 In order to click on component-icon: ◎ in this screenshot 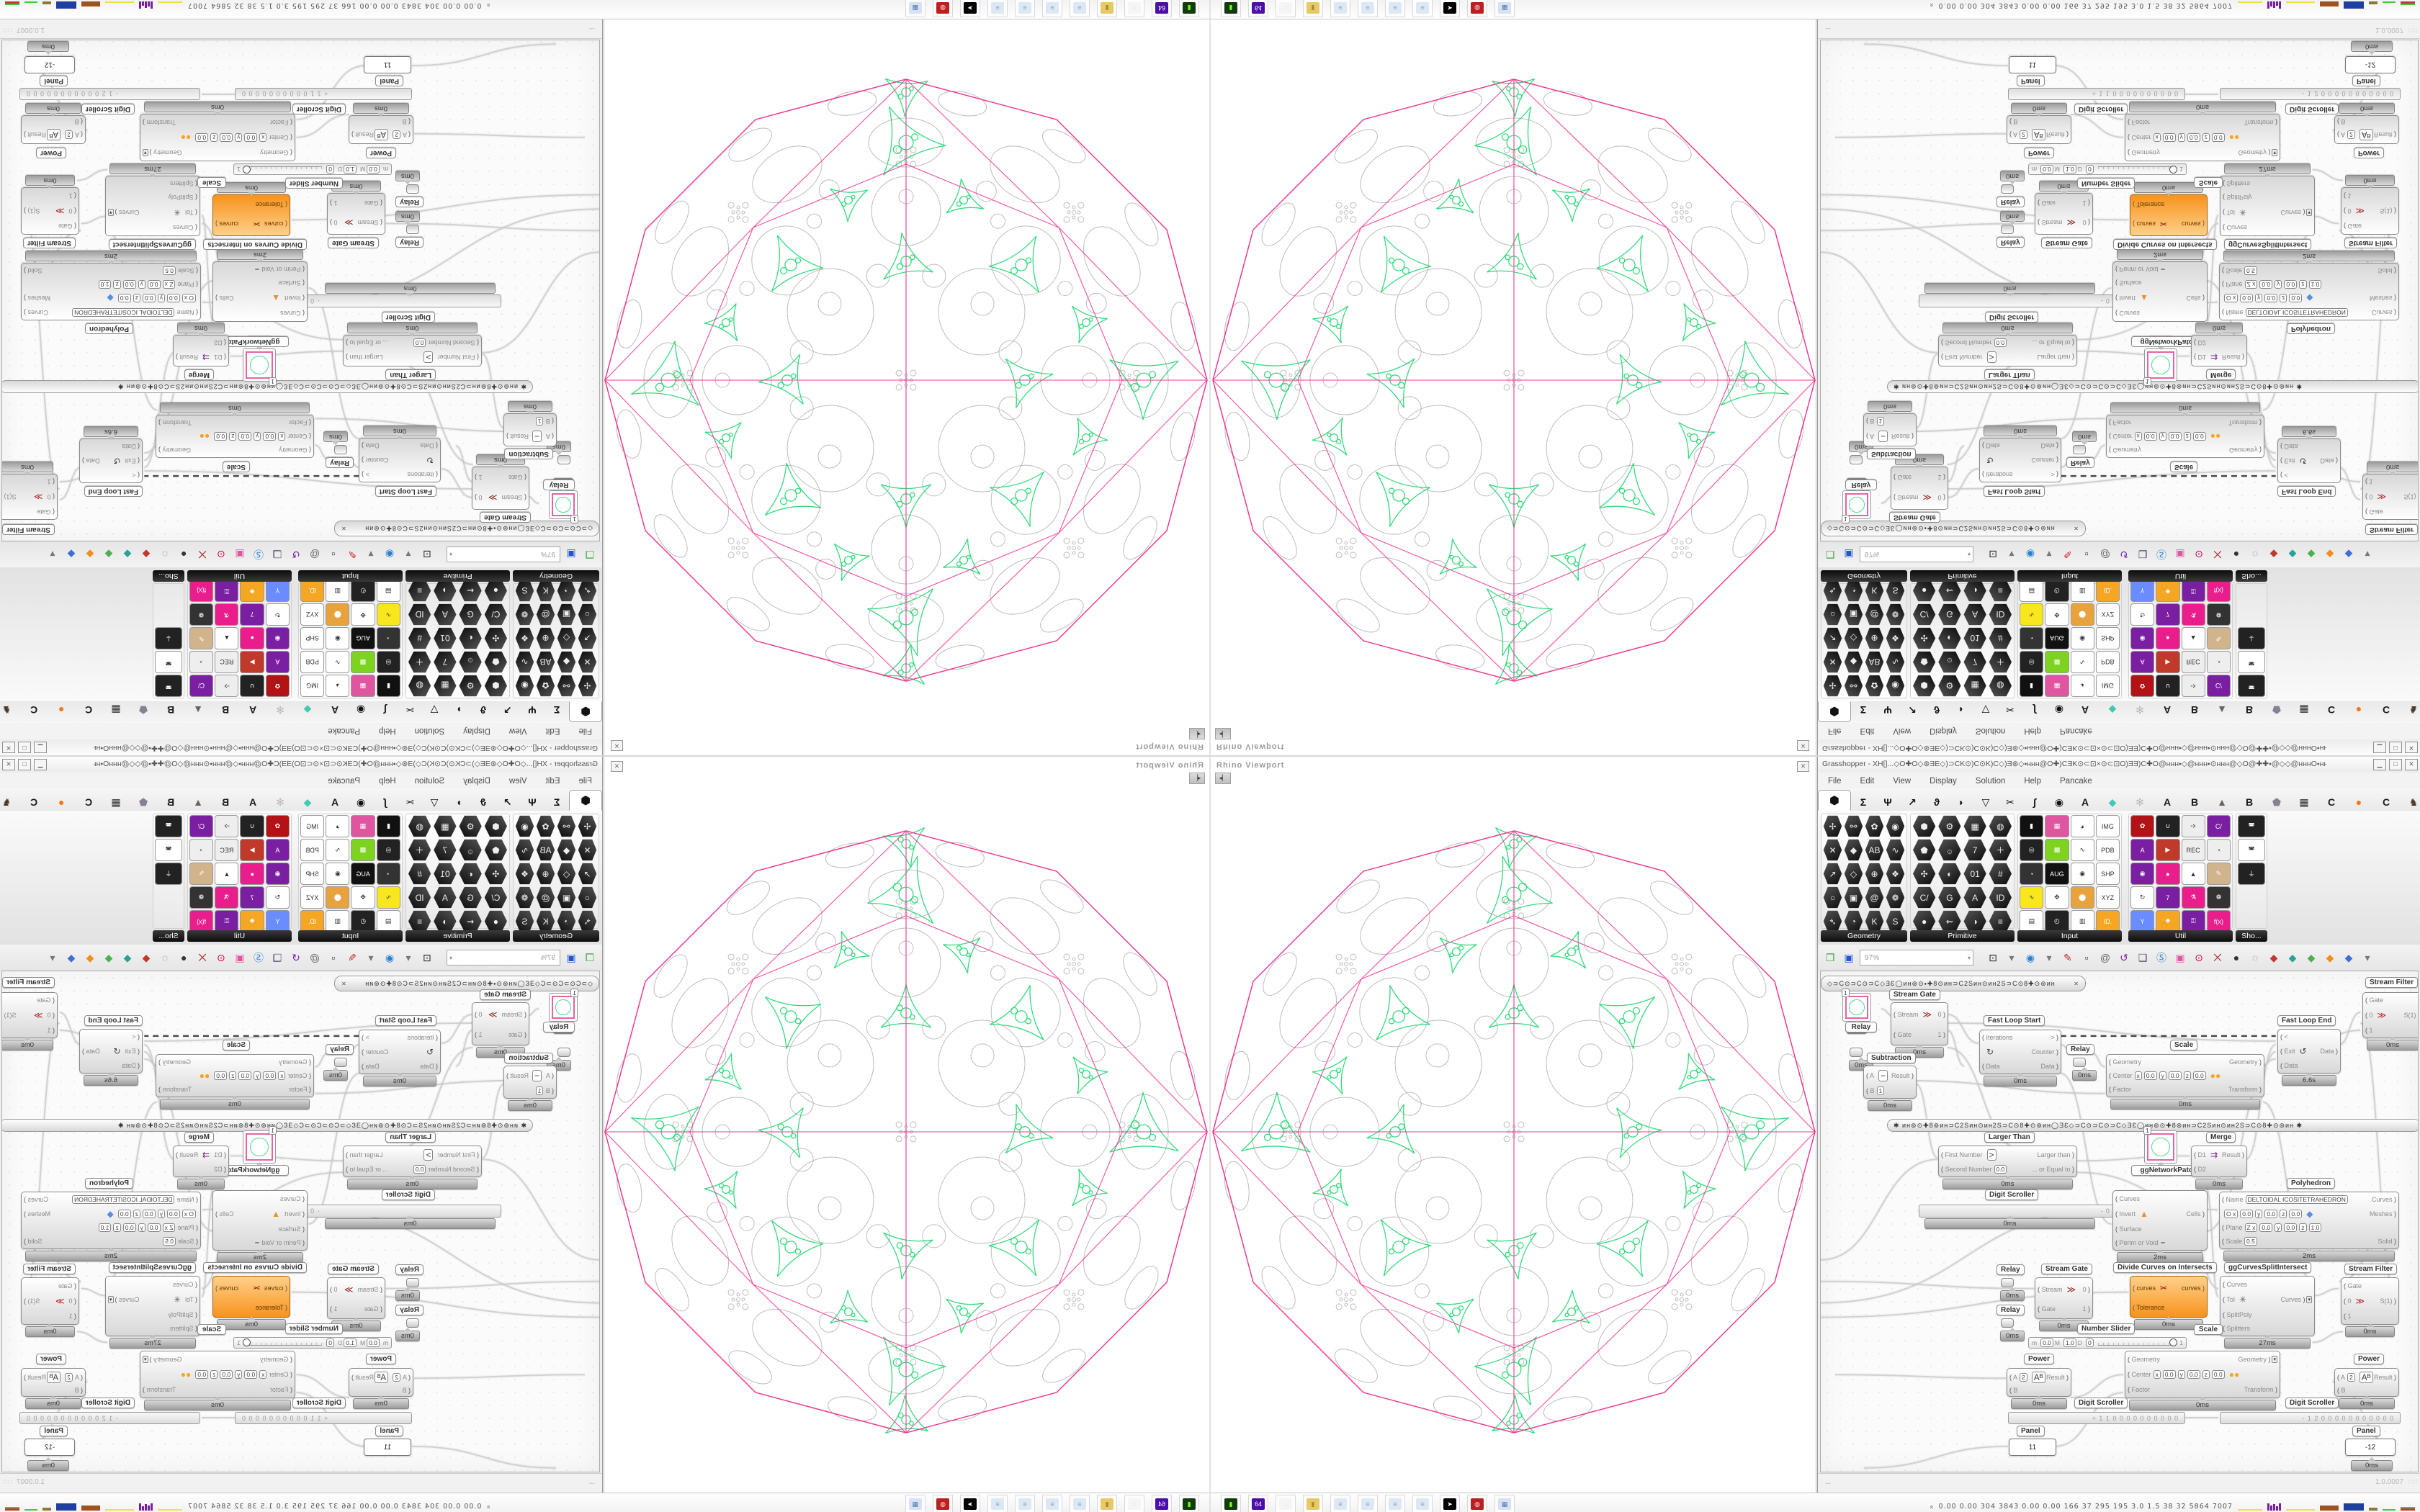, I will do `click(2032, 850)`.